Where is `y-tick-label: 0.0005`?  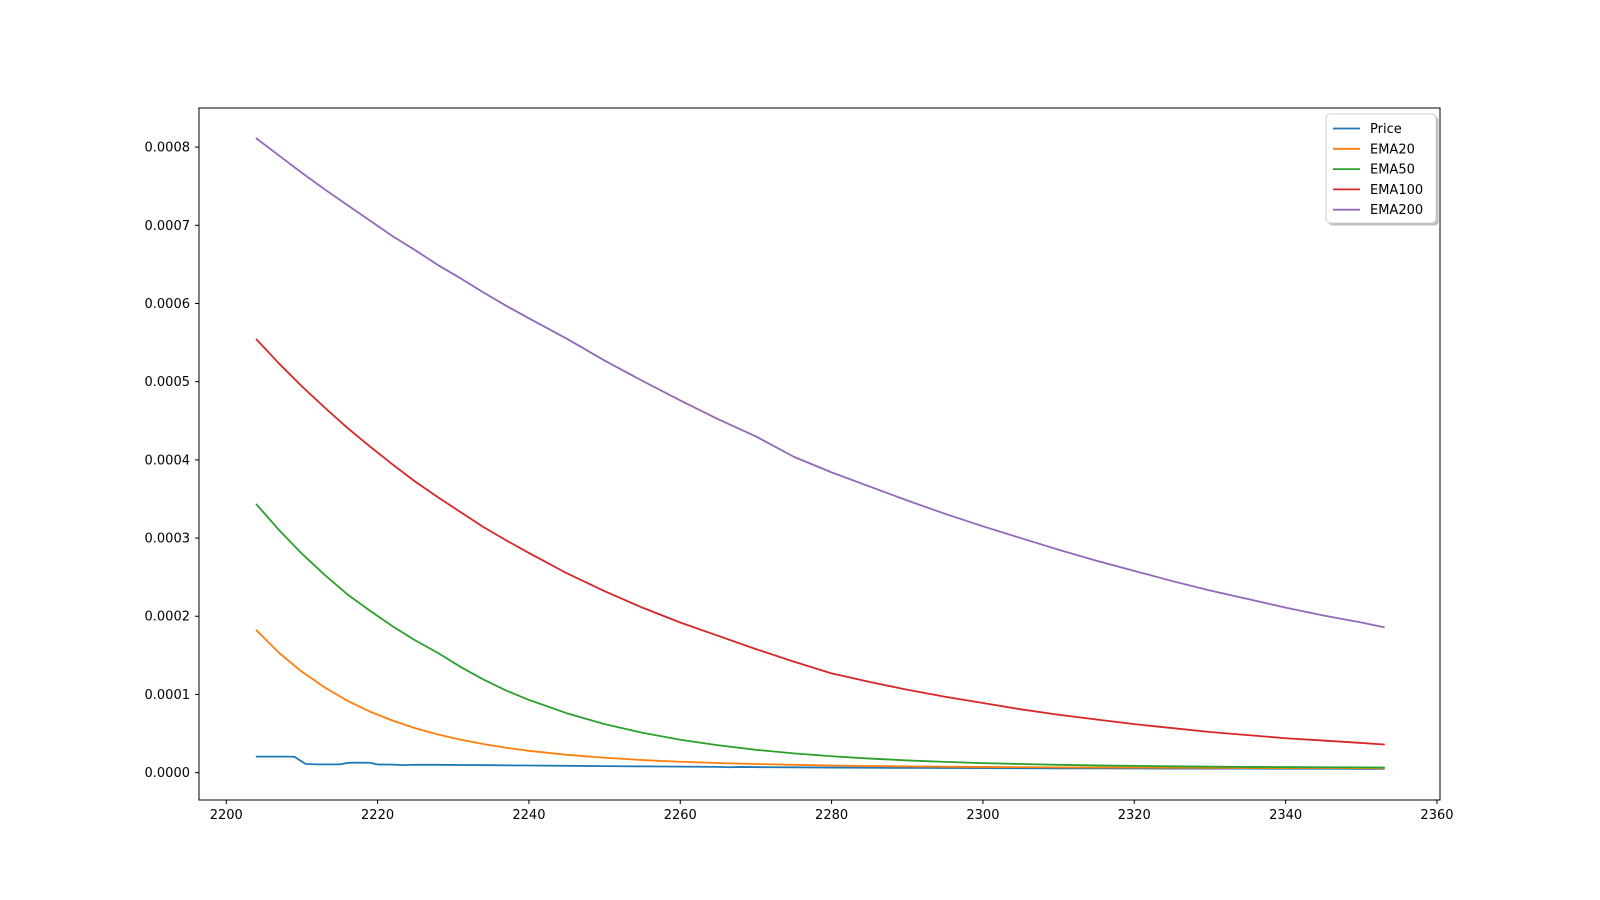 y-tick-label: 0.0005 is located at coordinates (168, 382).